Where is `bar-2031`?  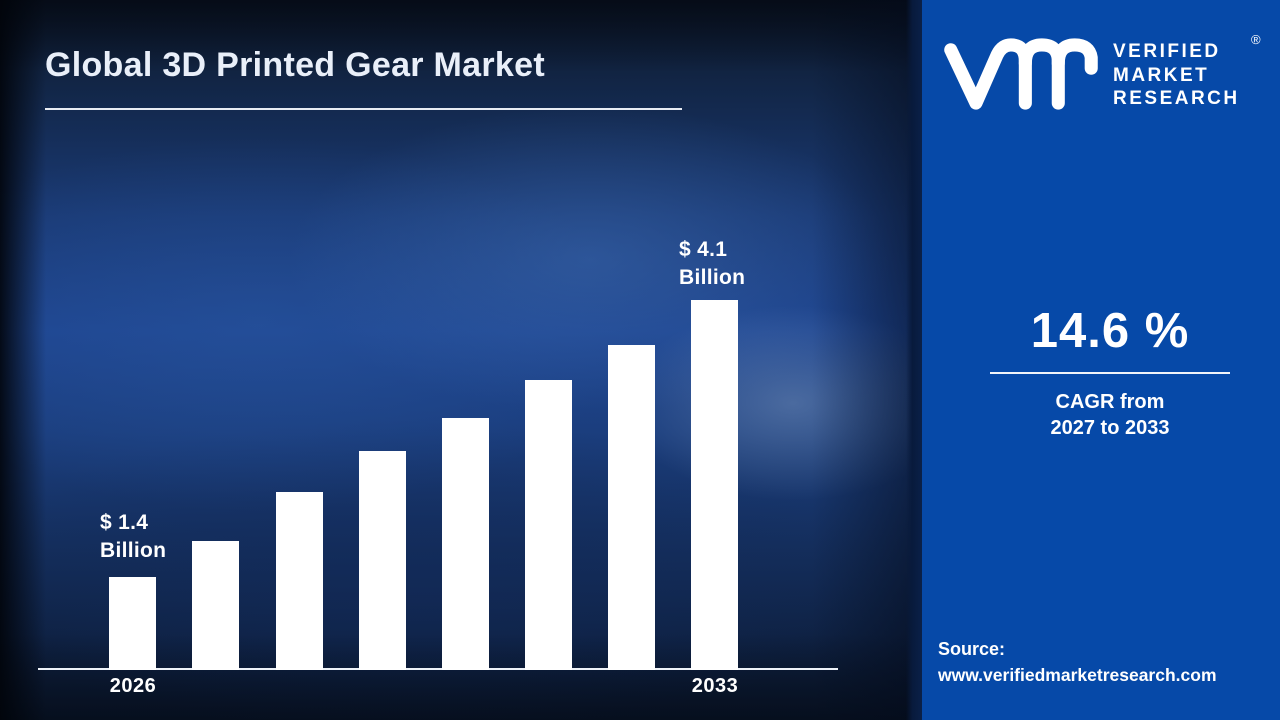 bar-2031 is located at coordinates (548, 525).